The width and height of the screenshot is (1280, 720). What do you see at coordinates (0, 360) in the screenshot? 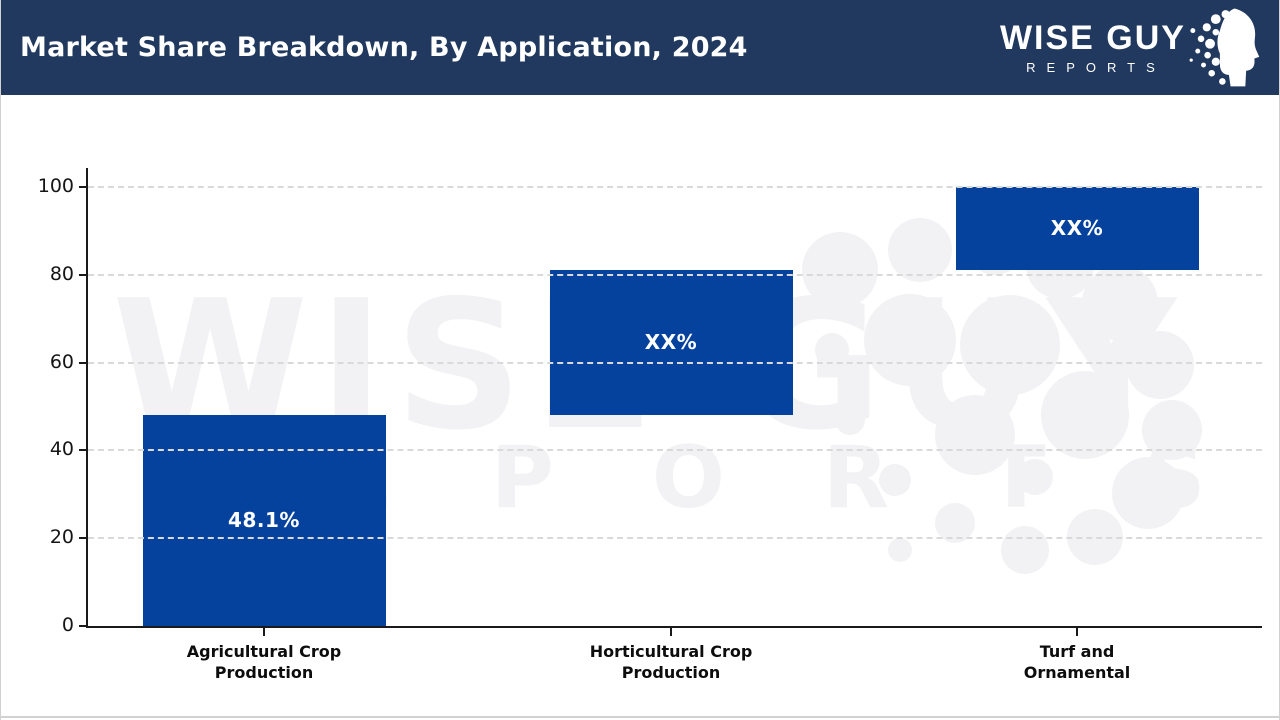
I see `page-border-left` at bounding box center [0, 360].